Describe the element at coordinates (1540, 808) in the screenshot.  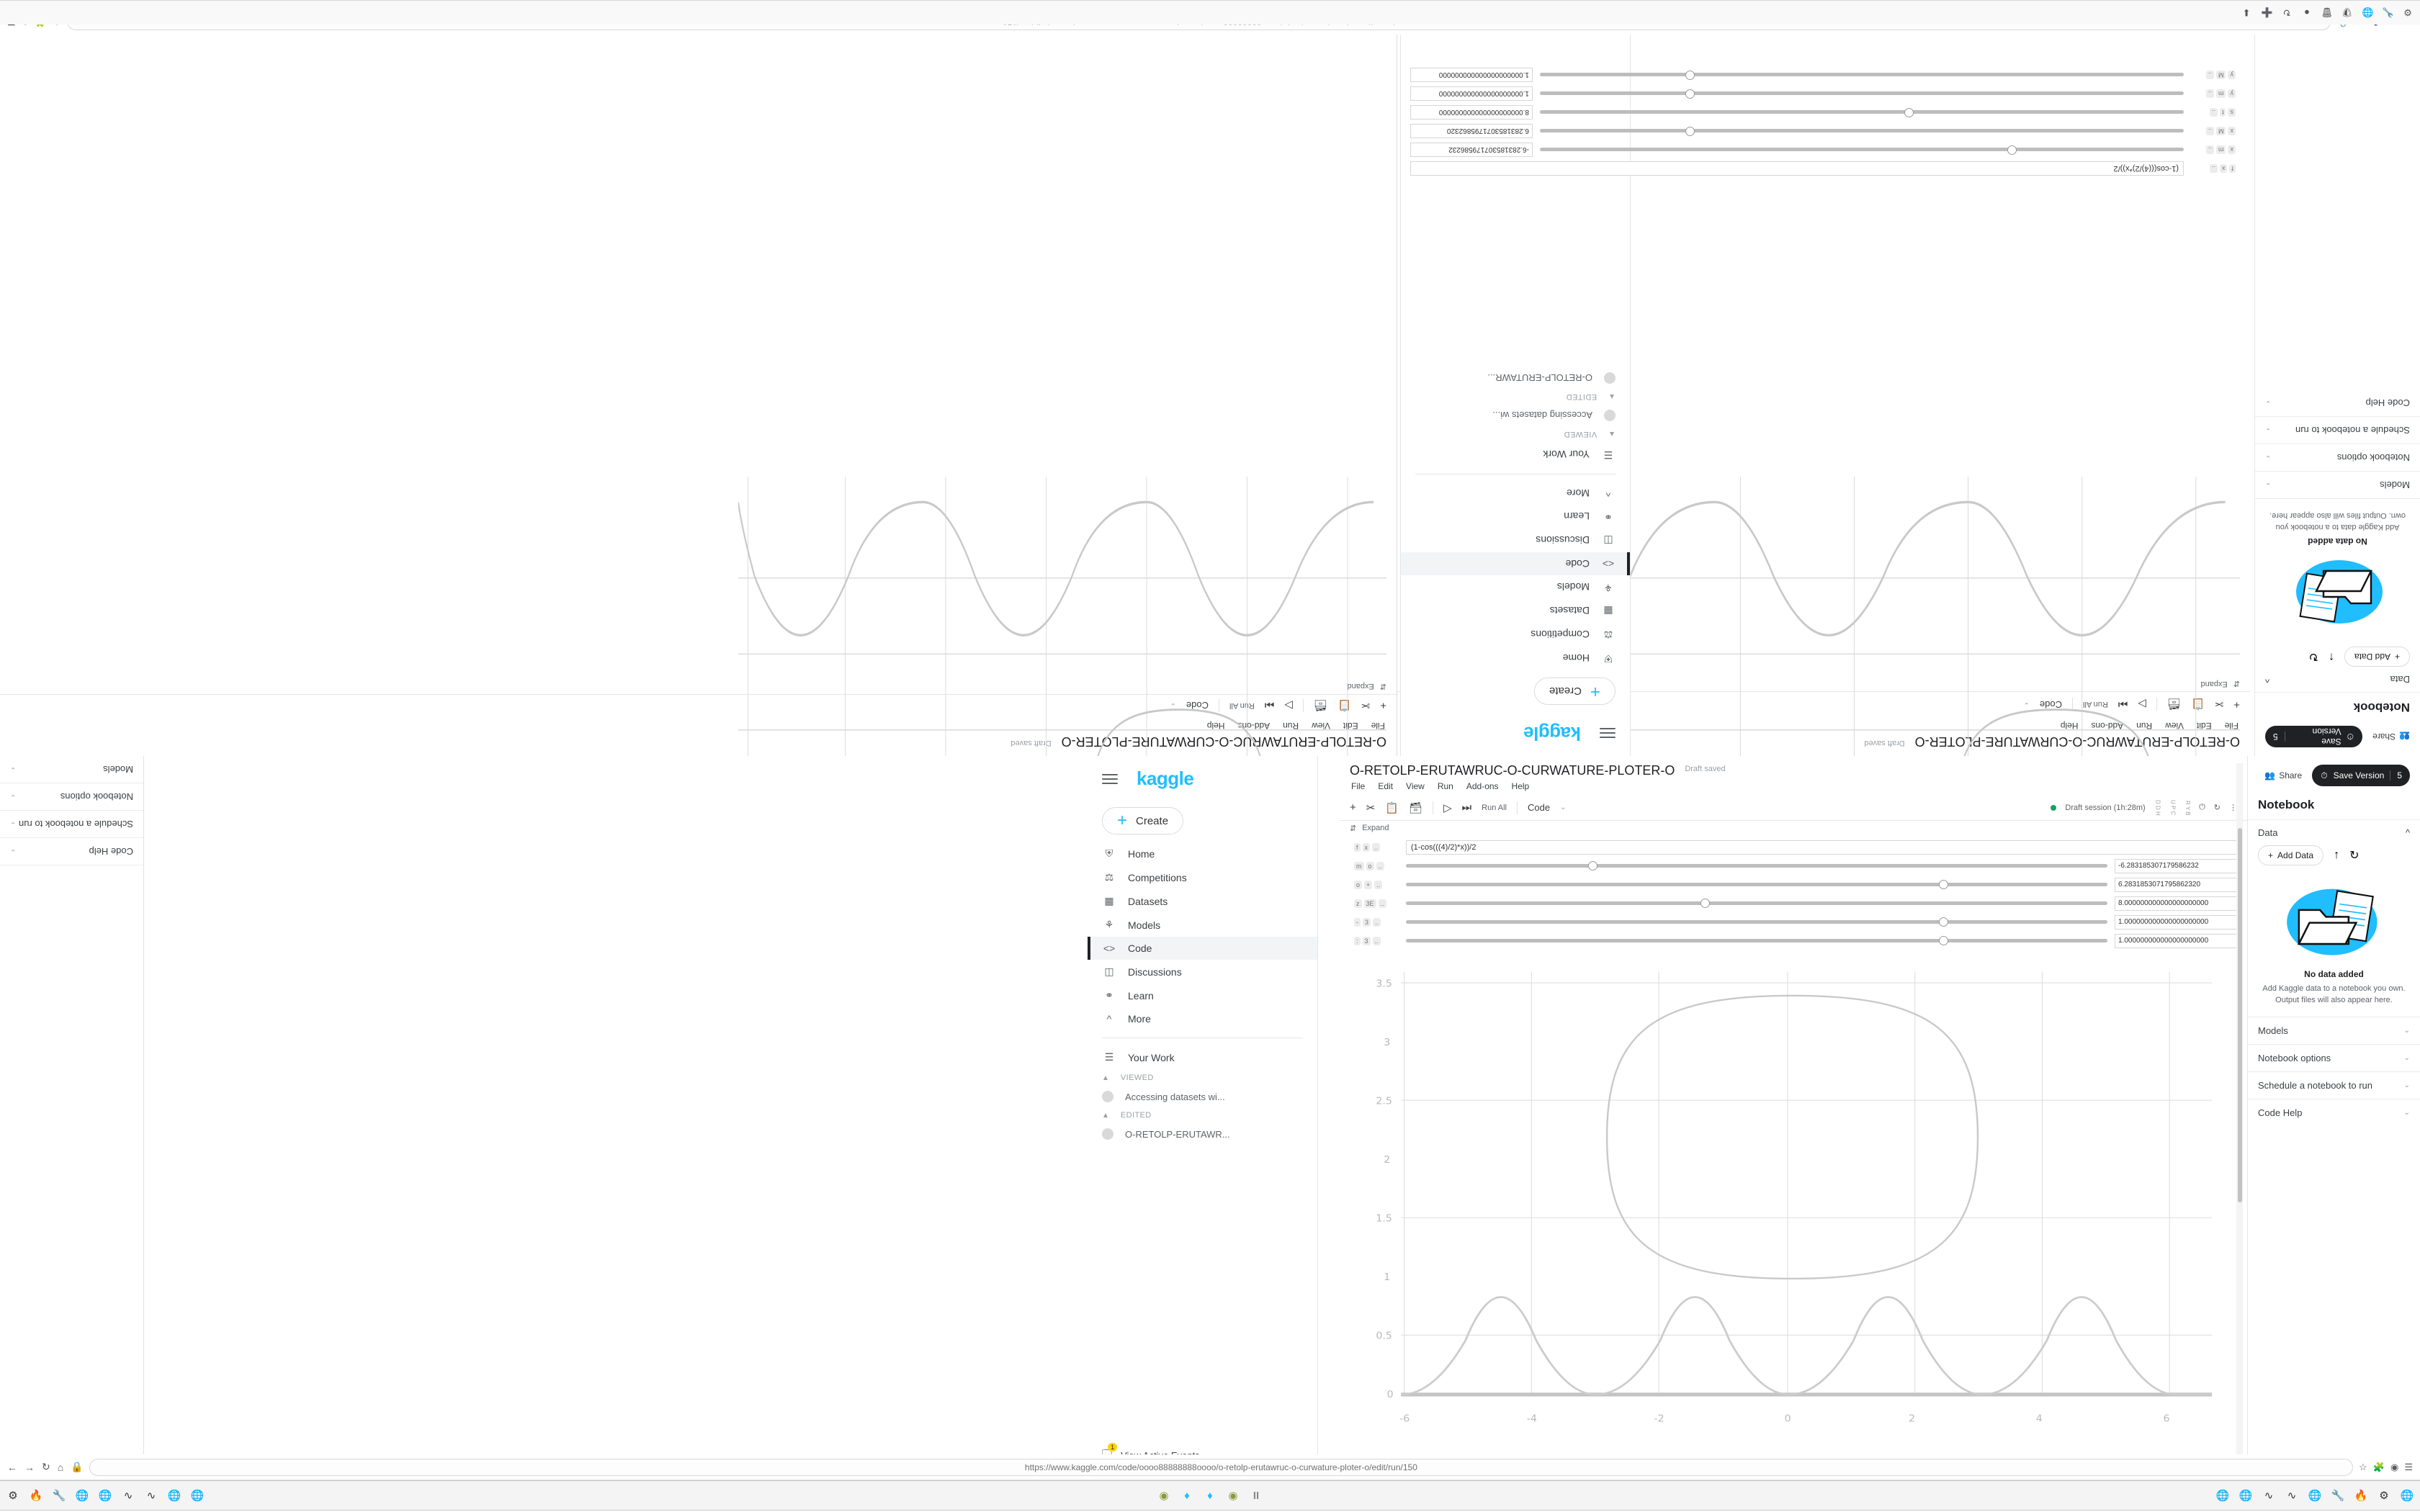
I see `cell-type-select: Code` at that location.